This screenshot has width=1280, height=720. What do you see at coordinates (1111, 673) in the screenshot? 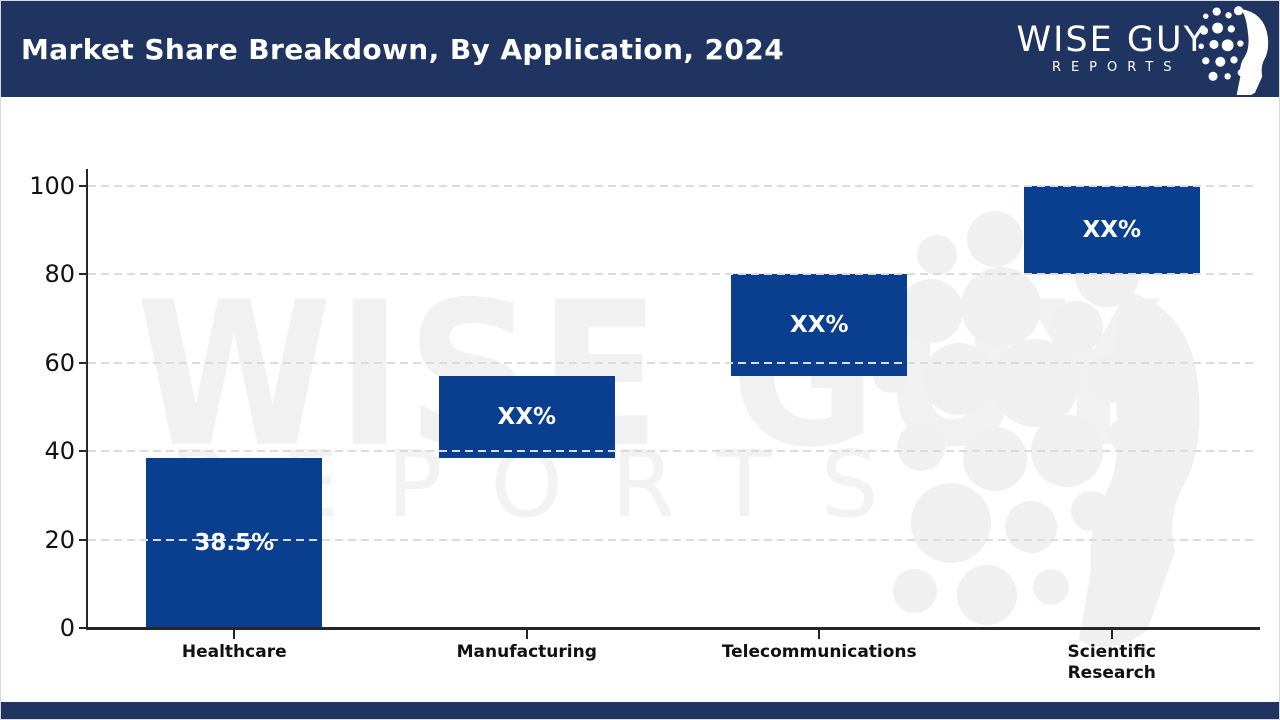
I see `x-tick-label-line: Research` at bounding box center [1111, 673].